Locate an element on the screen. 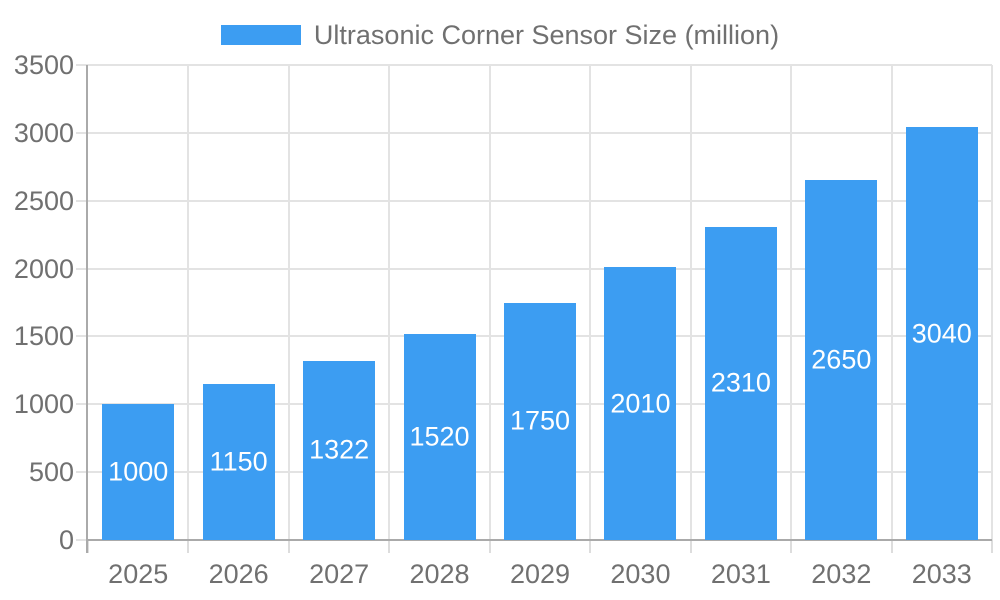  bar-2026: 1150 is located at coordinates (238, 461).